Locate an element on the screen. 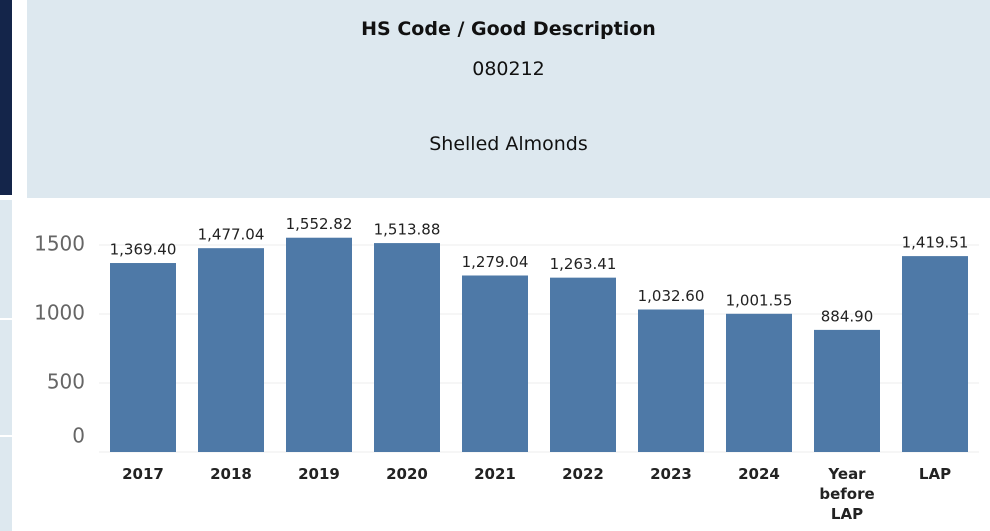 The width and height of the screenshot is (990, 531). value-label: 884.90 is located at coordinates (847, 316).